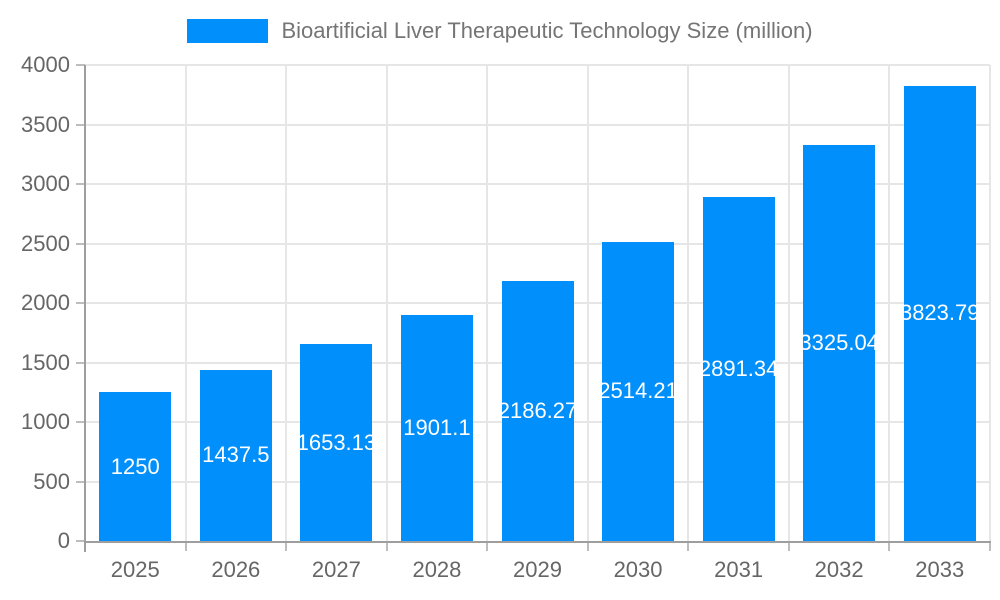 The height and width of the screenshot is (600, 1000). I want to click on x-axis-tick-label: 2033, so click(940, 569).